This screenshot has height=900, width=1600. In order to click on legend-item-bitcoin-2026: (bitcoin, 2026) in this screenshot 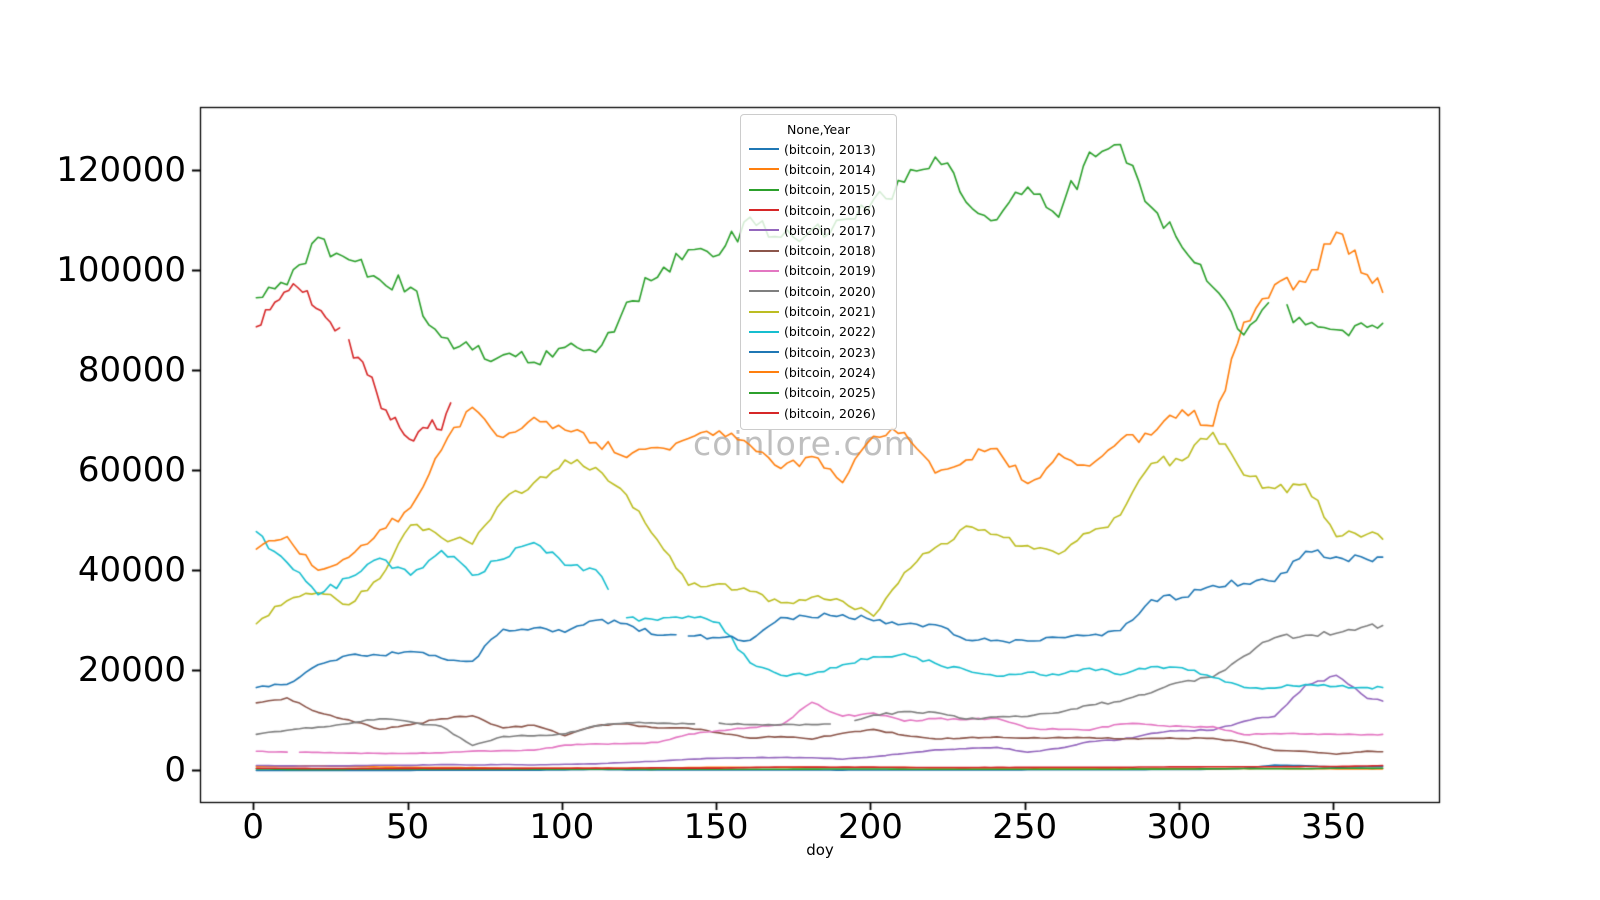, I will do `click(818, 413)`.